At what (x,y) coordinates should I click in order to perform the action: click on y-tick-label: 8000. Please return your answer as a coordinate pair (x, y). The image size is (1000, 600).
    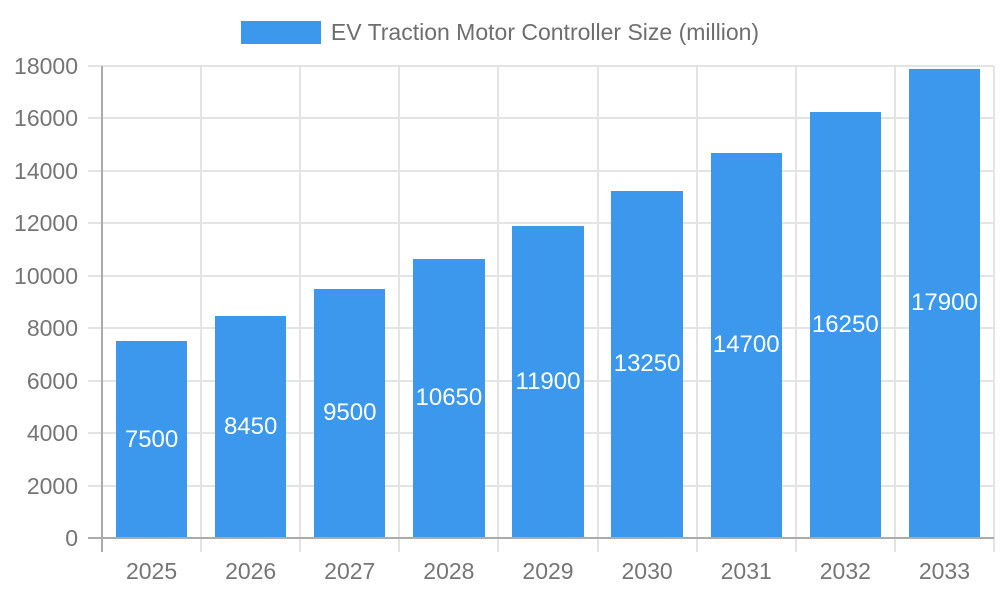
    Looking at the image, I should click on (52, 328).